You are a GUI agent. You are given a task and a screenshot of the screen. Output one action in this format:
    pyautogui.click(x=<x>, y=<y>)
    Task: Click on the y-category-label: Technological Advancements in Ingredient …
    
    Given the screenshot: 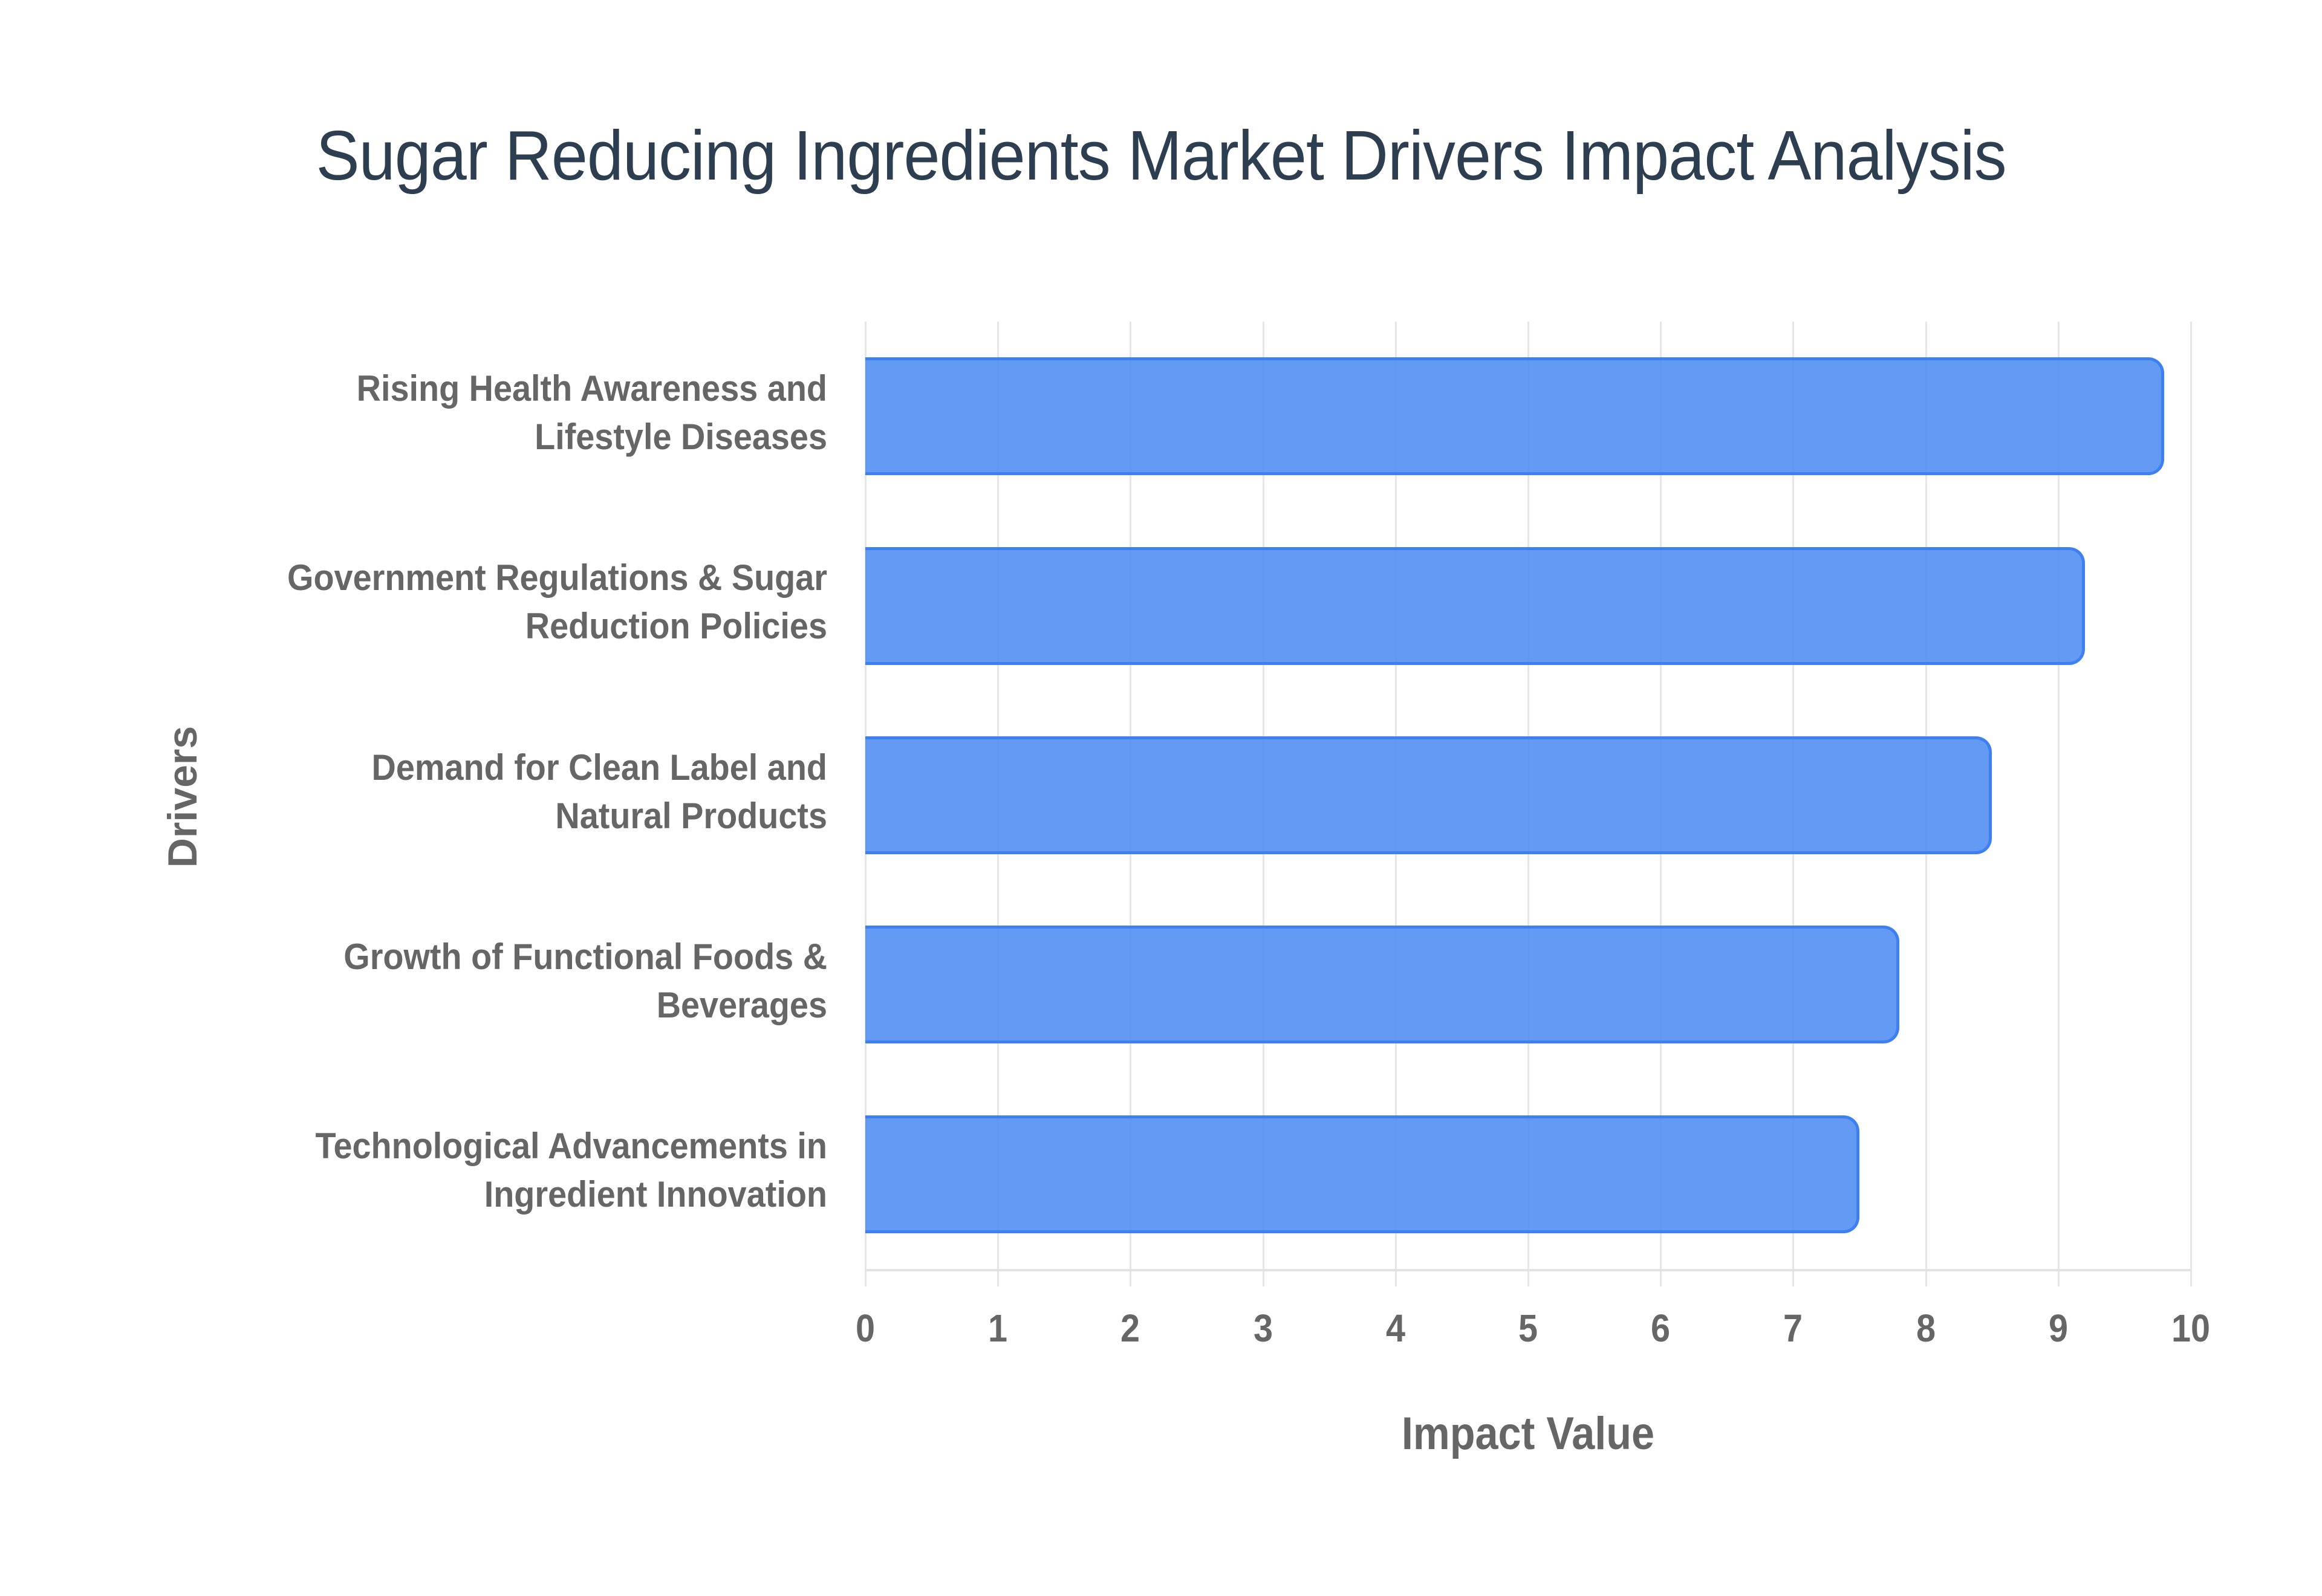 What is the action you would take?
    pyautogui.click(x=518, y=1170)
    